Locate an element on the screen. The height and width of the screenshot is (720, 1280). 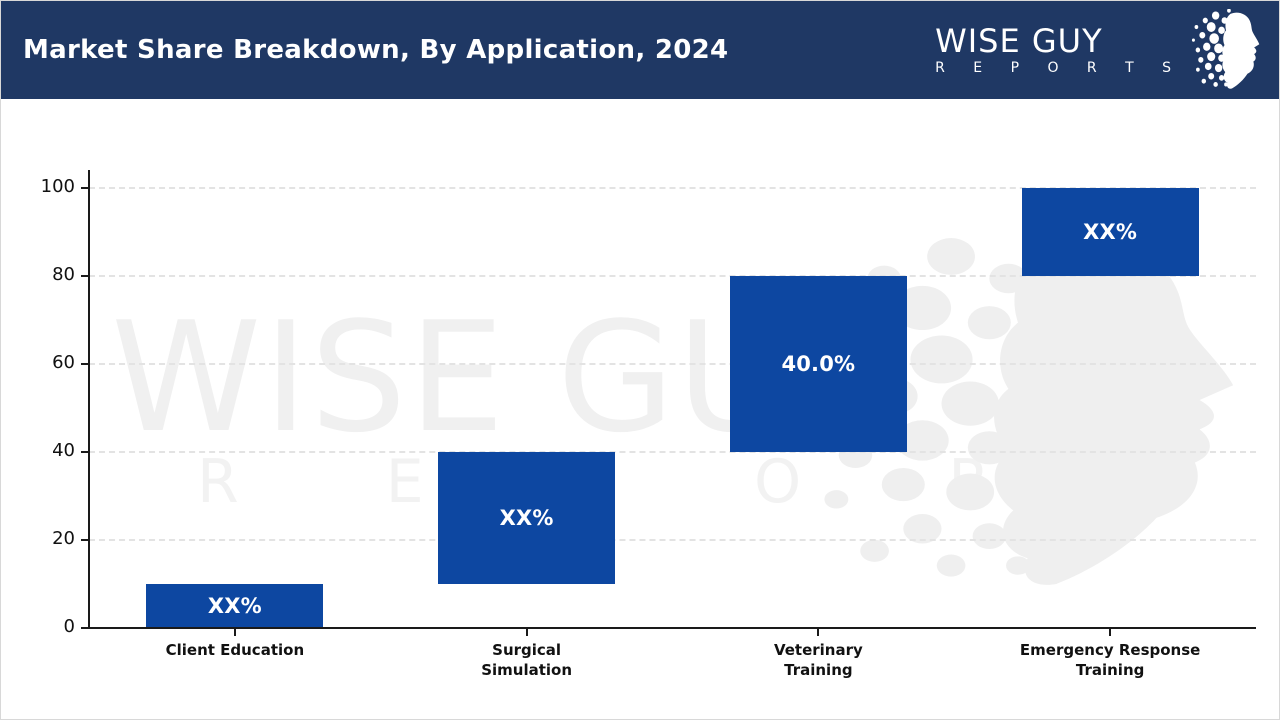
y-tick-label: 60 is located at coordinates (63, 362).